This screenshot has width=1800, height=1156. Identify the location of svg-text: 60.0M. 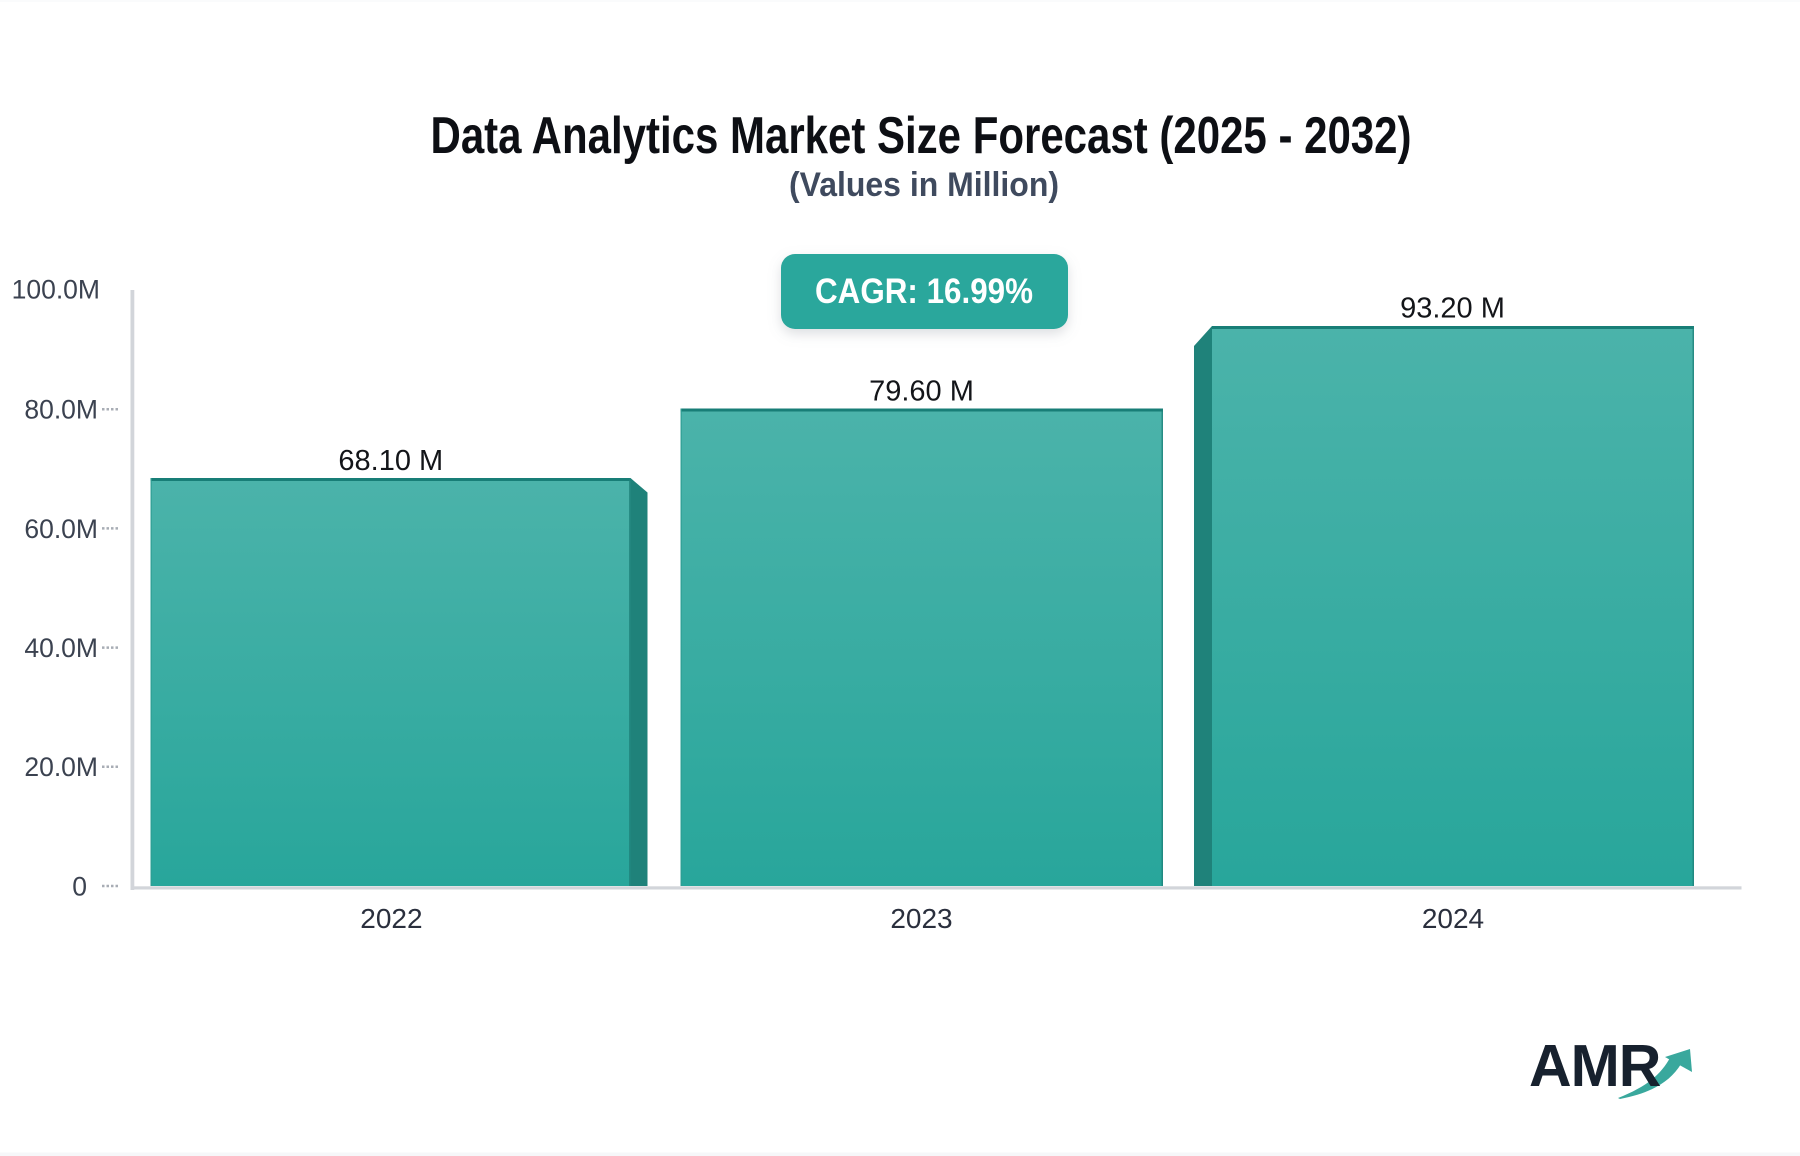
(61, 529).